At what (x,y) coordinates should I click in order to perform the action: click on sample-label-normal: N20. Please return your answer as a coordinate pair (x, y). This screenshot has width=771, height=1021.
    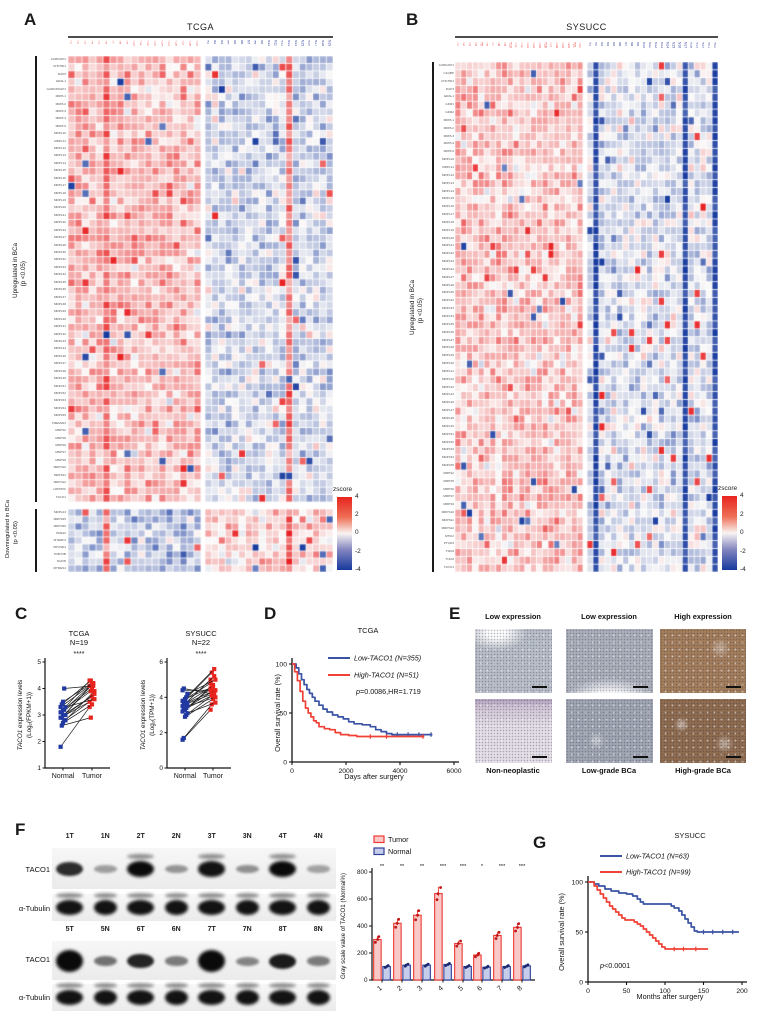
    Looking at the image, I should click on (703, 45).